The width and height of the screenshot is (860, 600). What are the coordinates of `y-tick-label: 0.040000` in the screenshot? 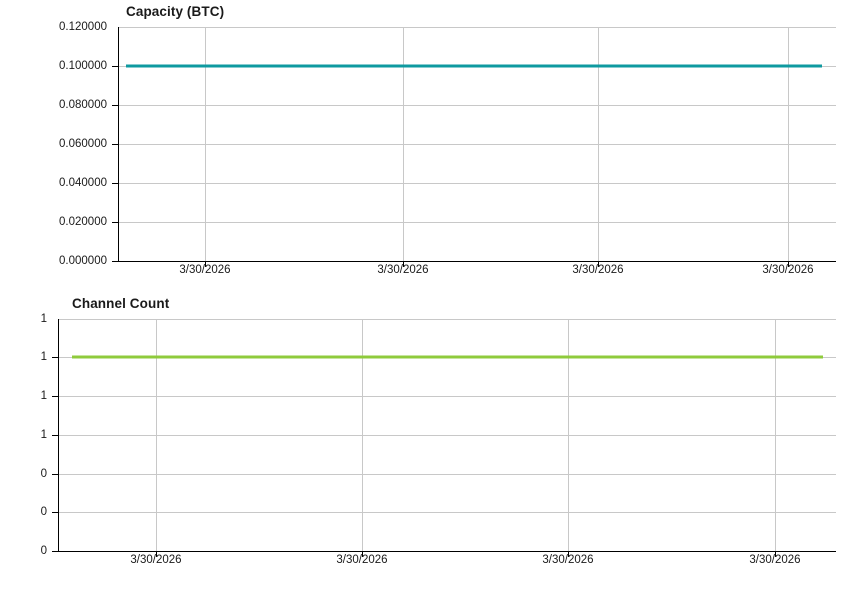 It's located at (83, 183).